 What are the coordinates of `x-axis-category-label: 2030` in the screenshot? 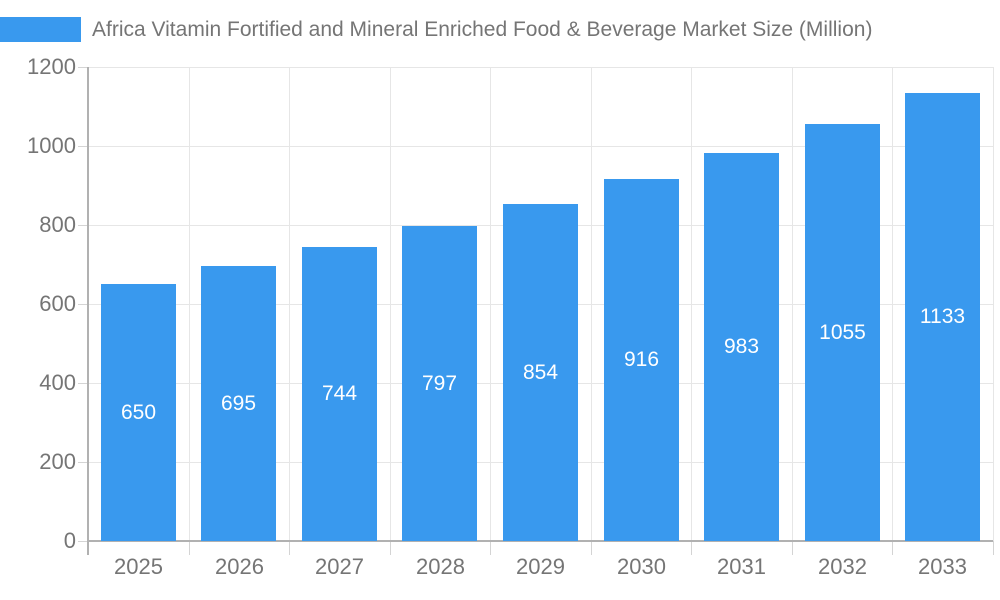 It's located at (641, 566).